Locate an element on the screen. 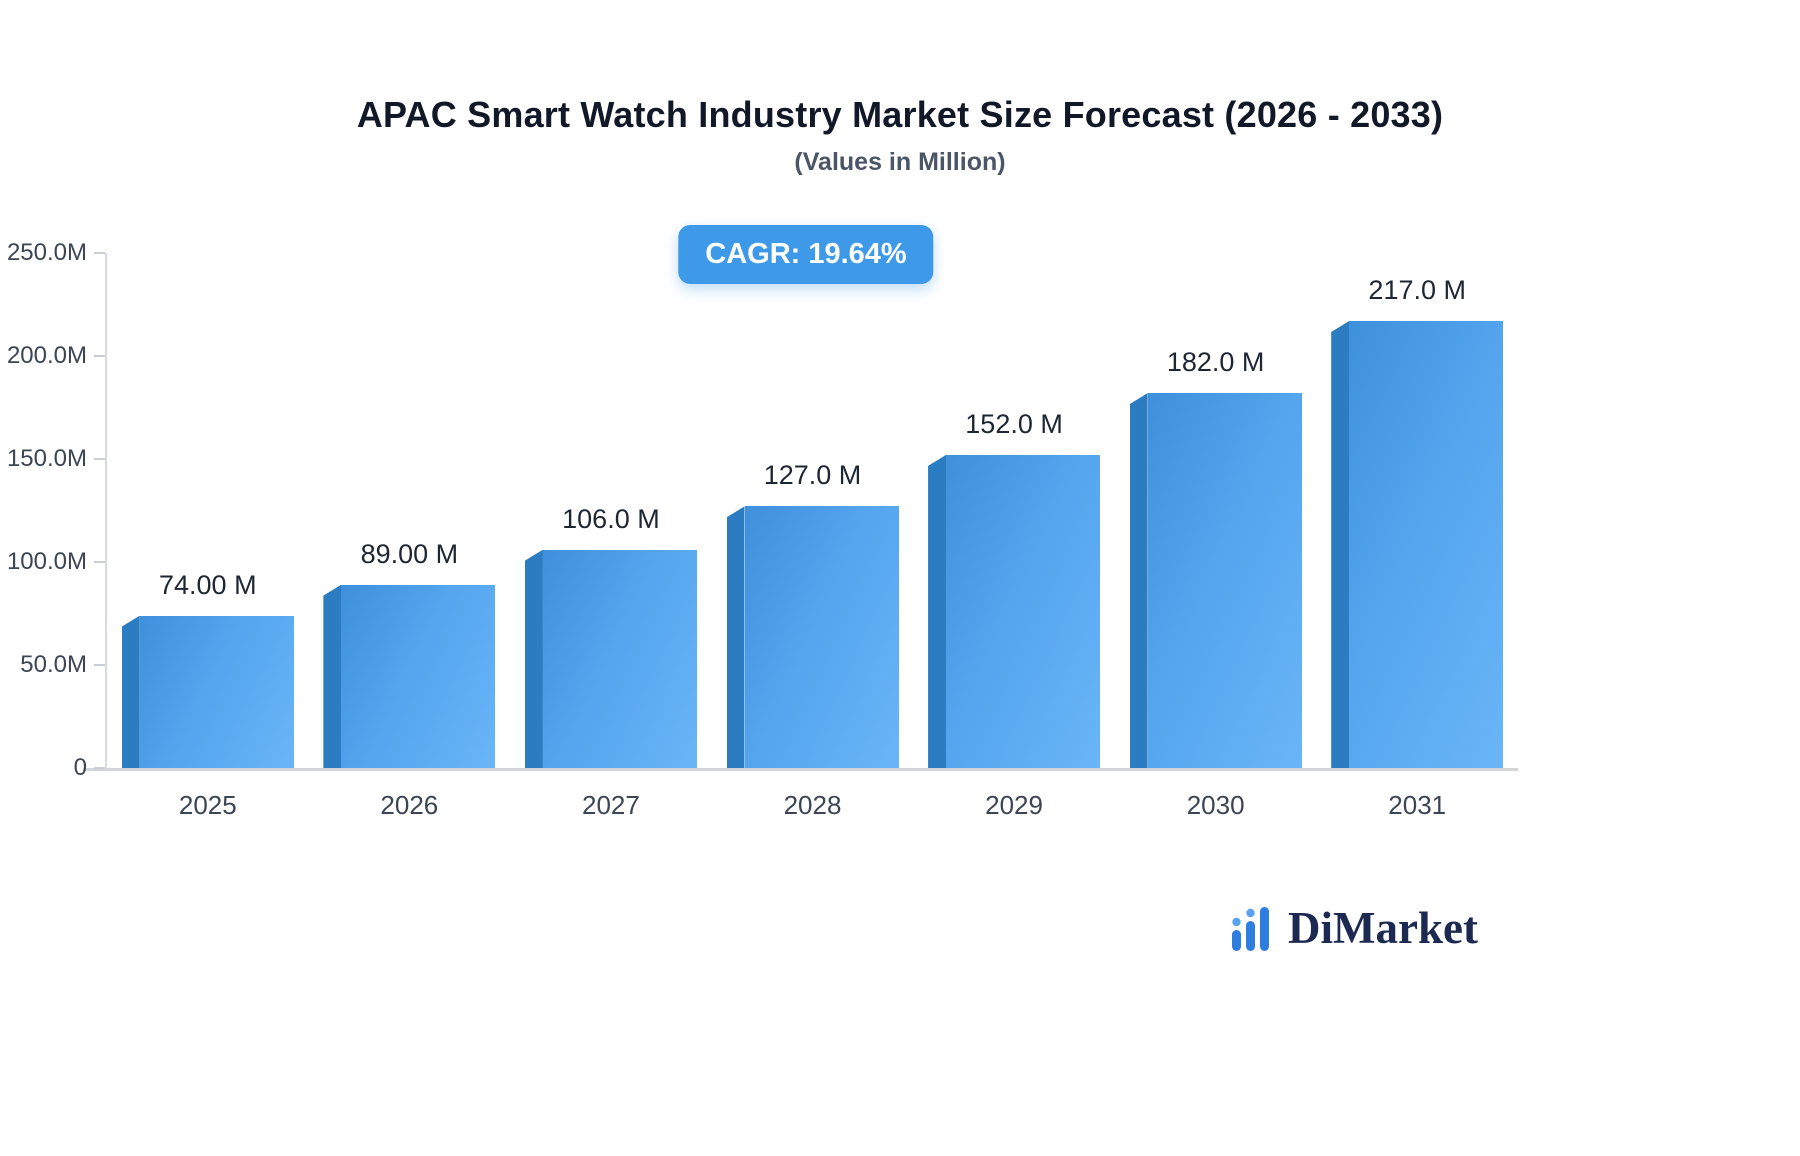 This screenshot has height=1156, width=1800. x-axis-label: 2028 is located at coordinates (812, 805).